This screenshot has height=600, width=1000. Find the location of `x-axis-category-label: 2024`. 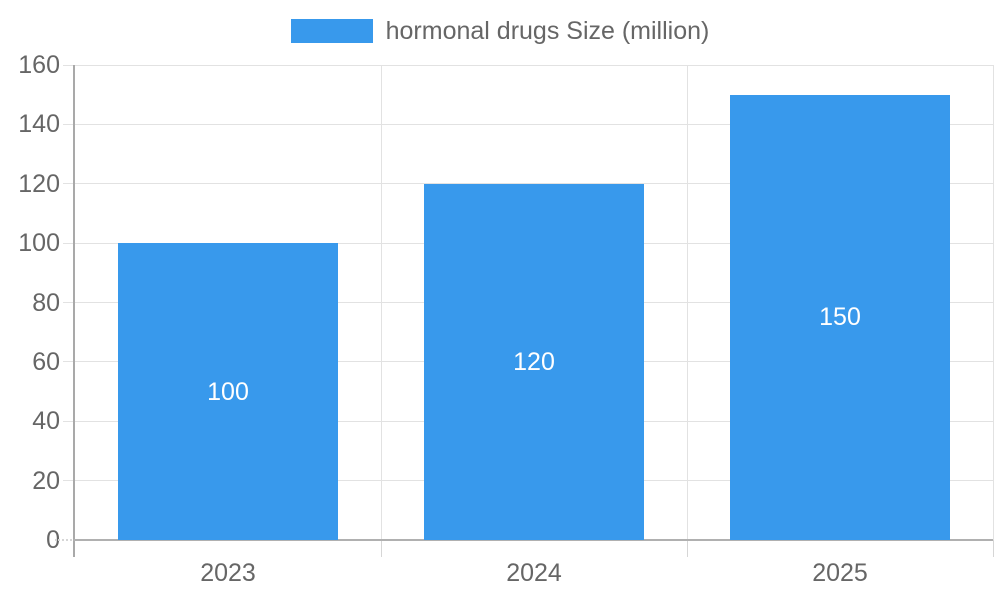

x-axis-category-label: 2024 is located at coordinates (534, 573).